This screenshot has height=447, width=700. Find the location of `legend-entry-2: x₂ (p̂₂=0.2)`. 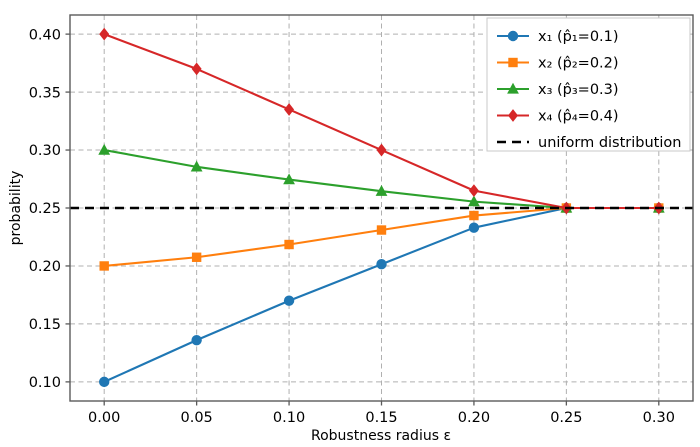

legend-entry-2: x₂ (p̂₂=0.2) is located at coordinates (558, 64).